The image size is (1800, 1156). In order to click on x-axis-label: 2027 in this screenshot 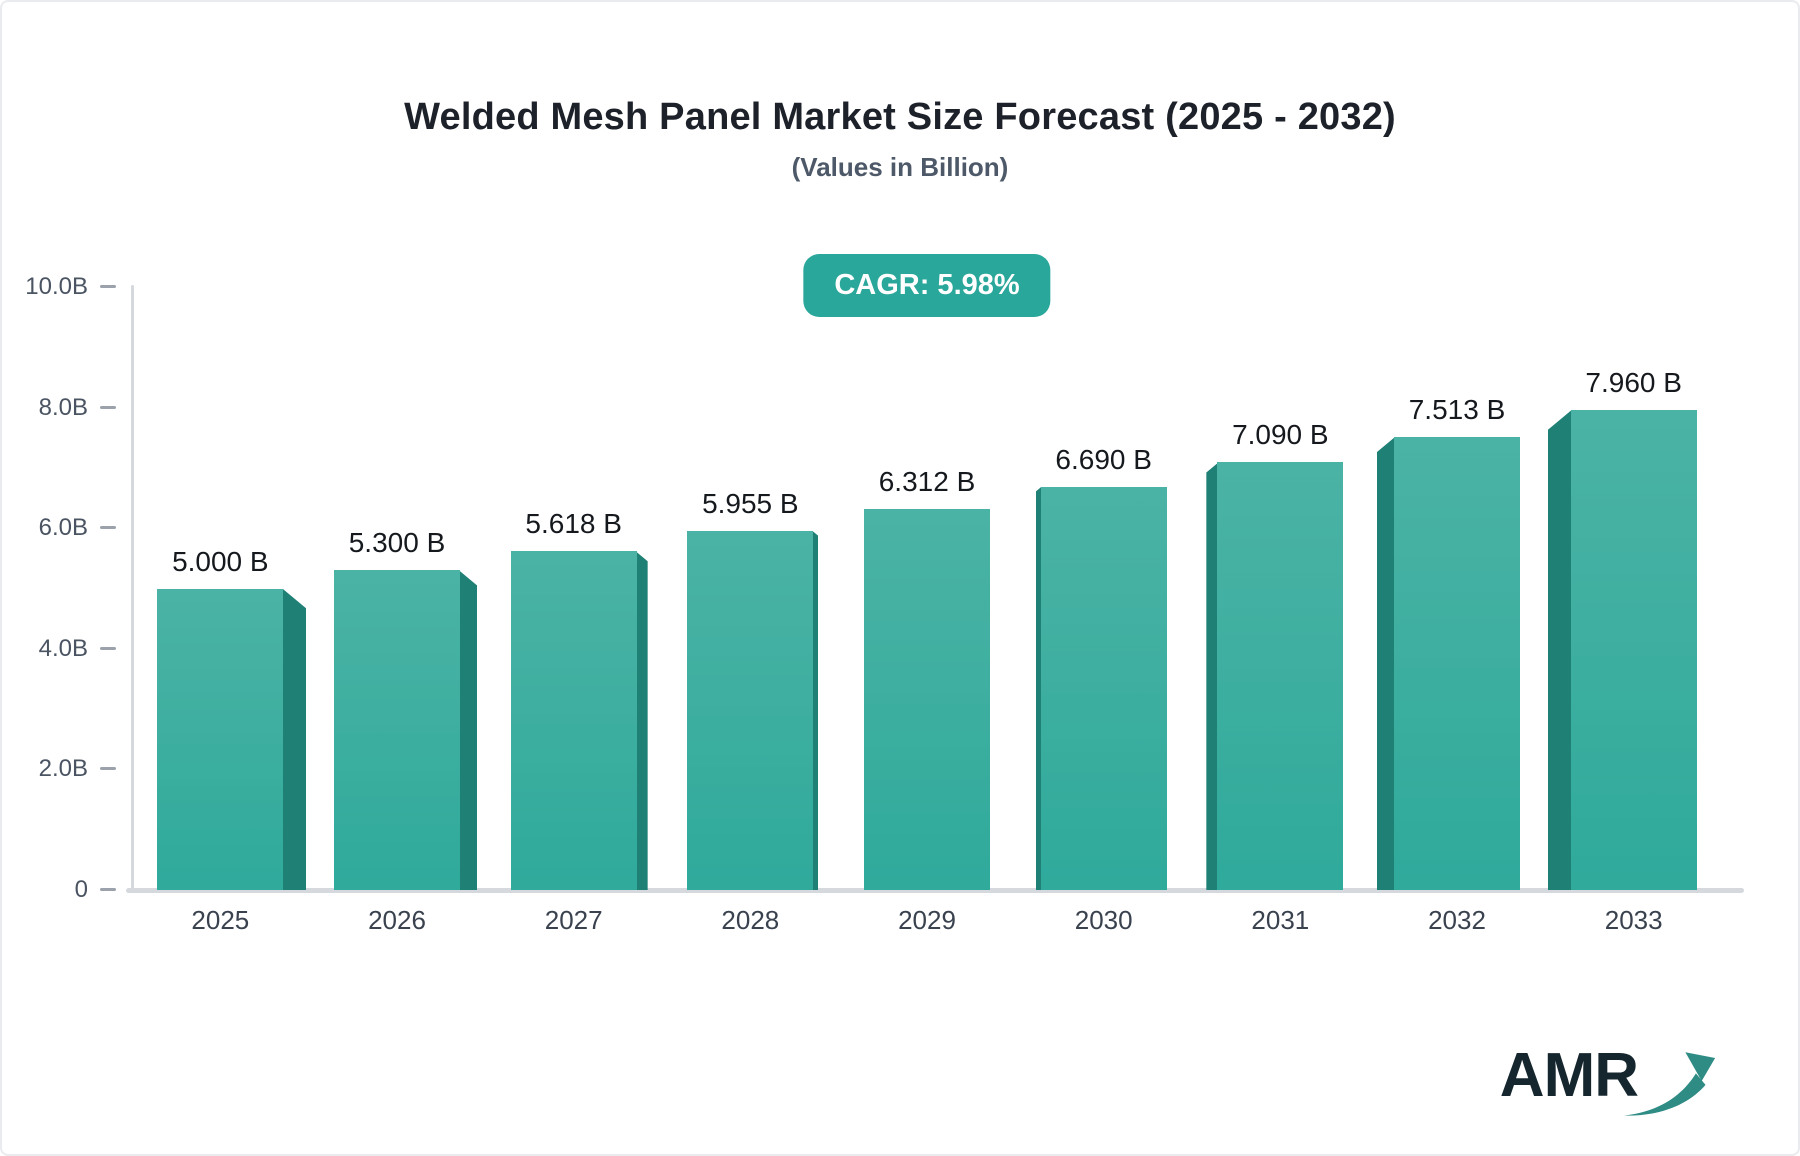, I will do `click(573, 920)`.